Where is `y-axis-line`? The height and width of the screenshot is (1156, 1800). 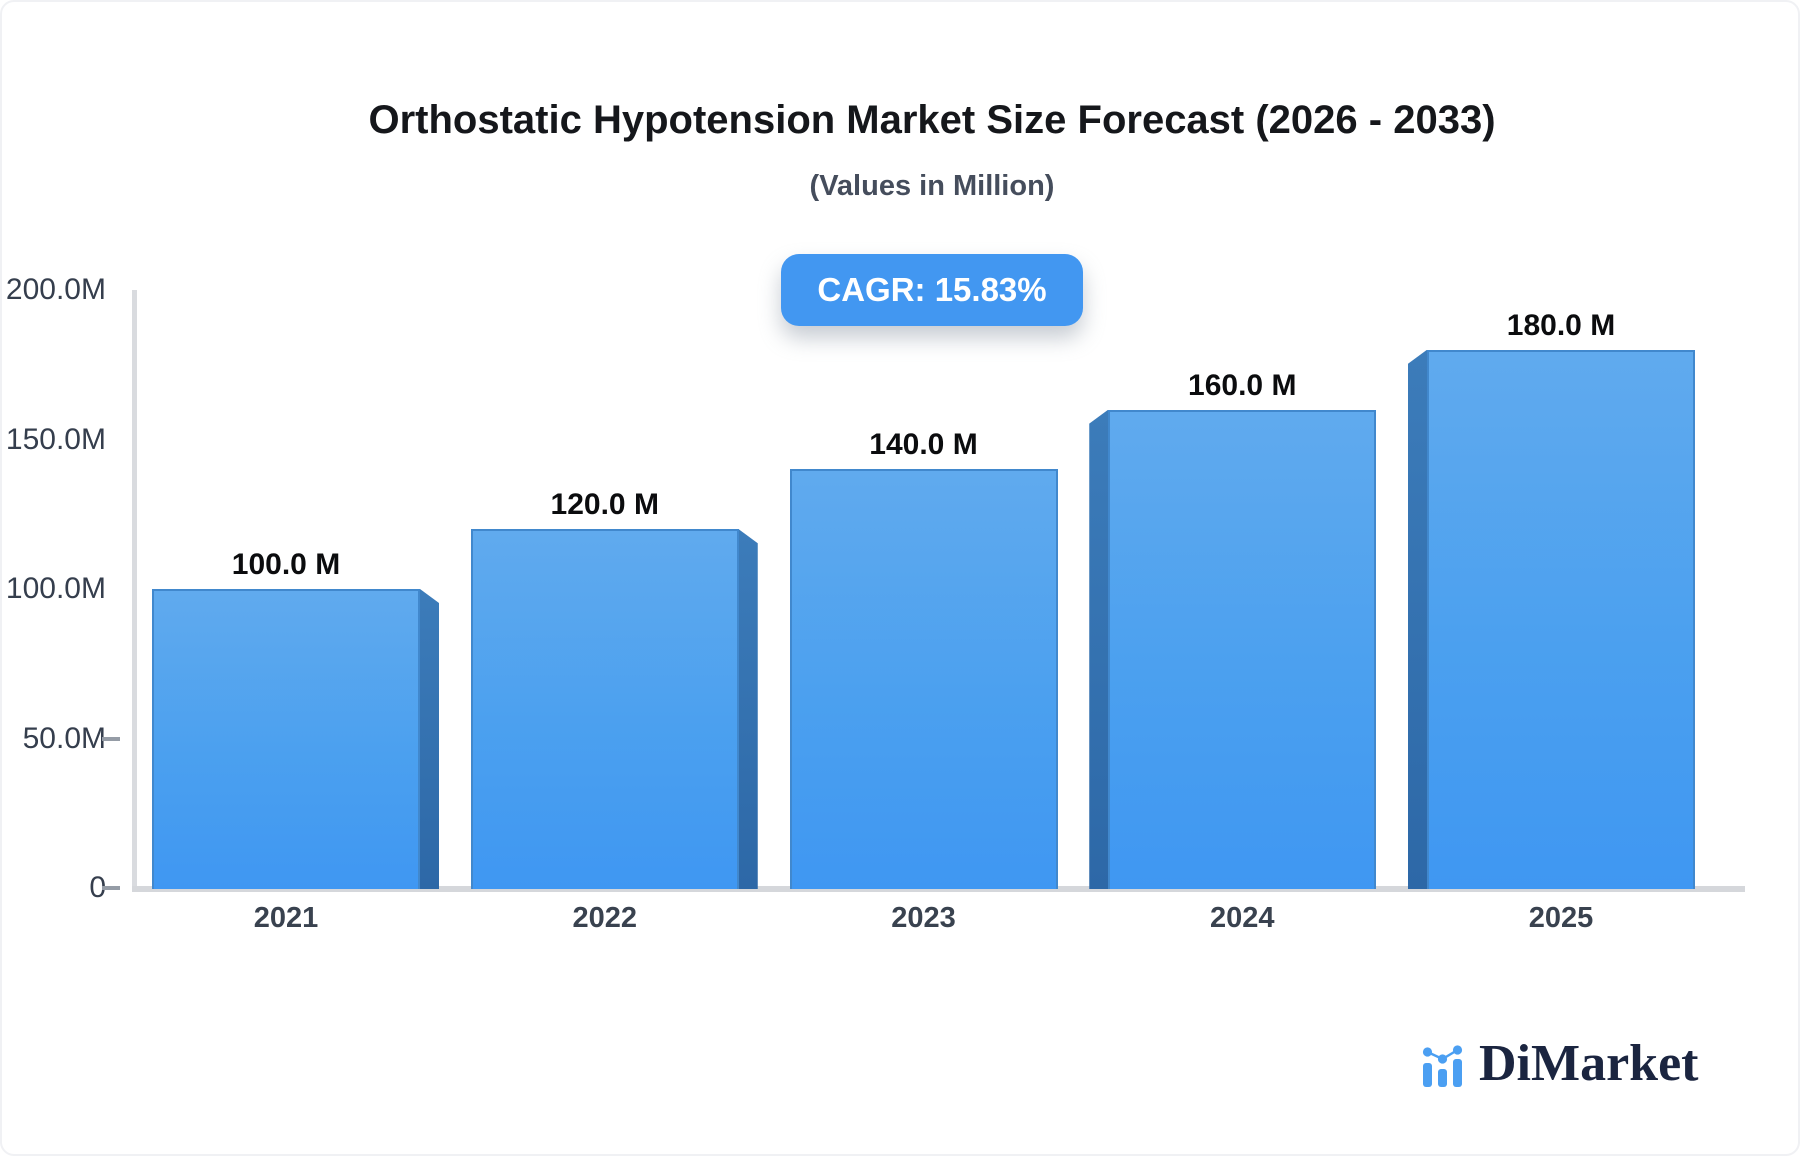
y-axis-line is located at coordinates (134, 588).